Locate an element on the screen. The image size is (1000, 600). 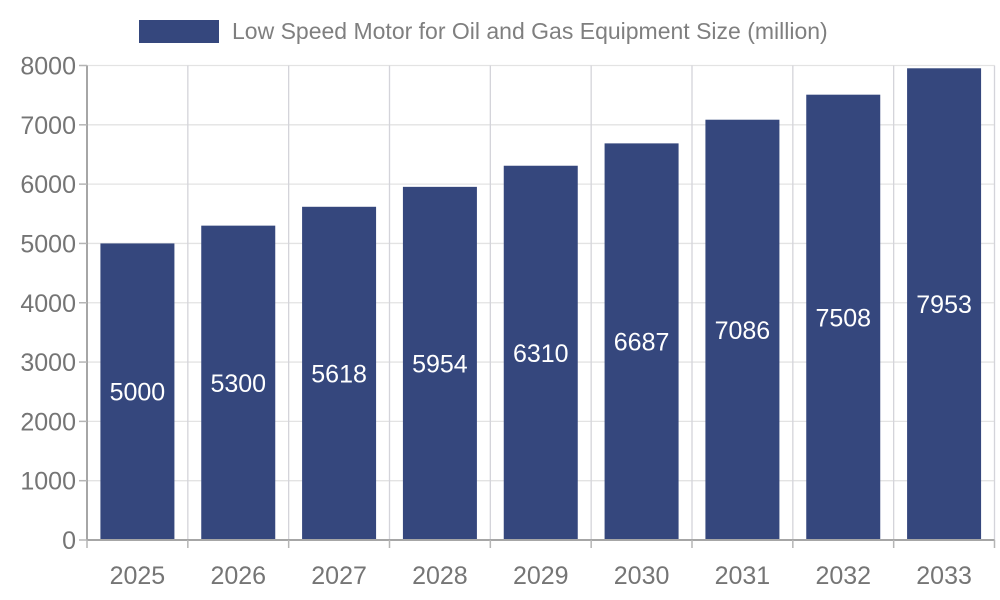
bar-2031 is located at coordinates (742, 330).